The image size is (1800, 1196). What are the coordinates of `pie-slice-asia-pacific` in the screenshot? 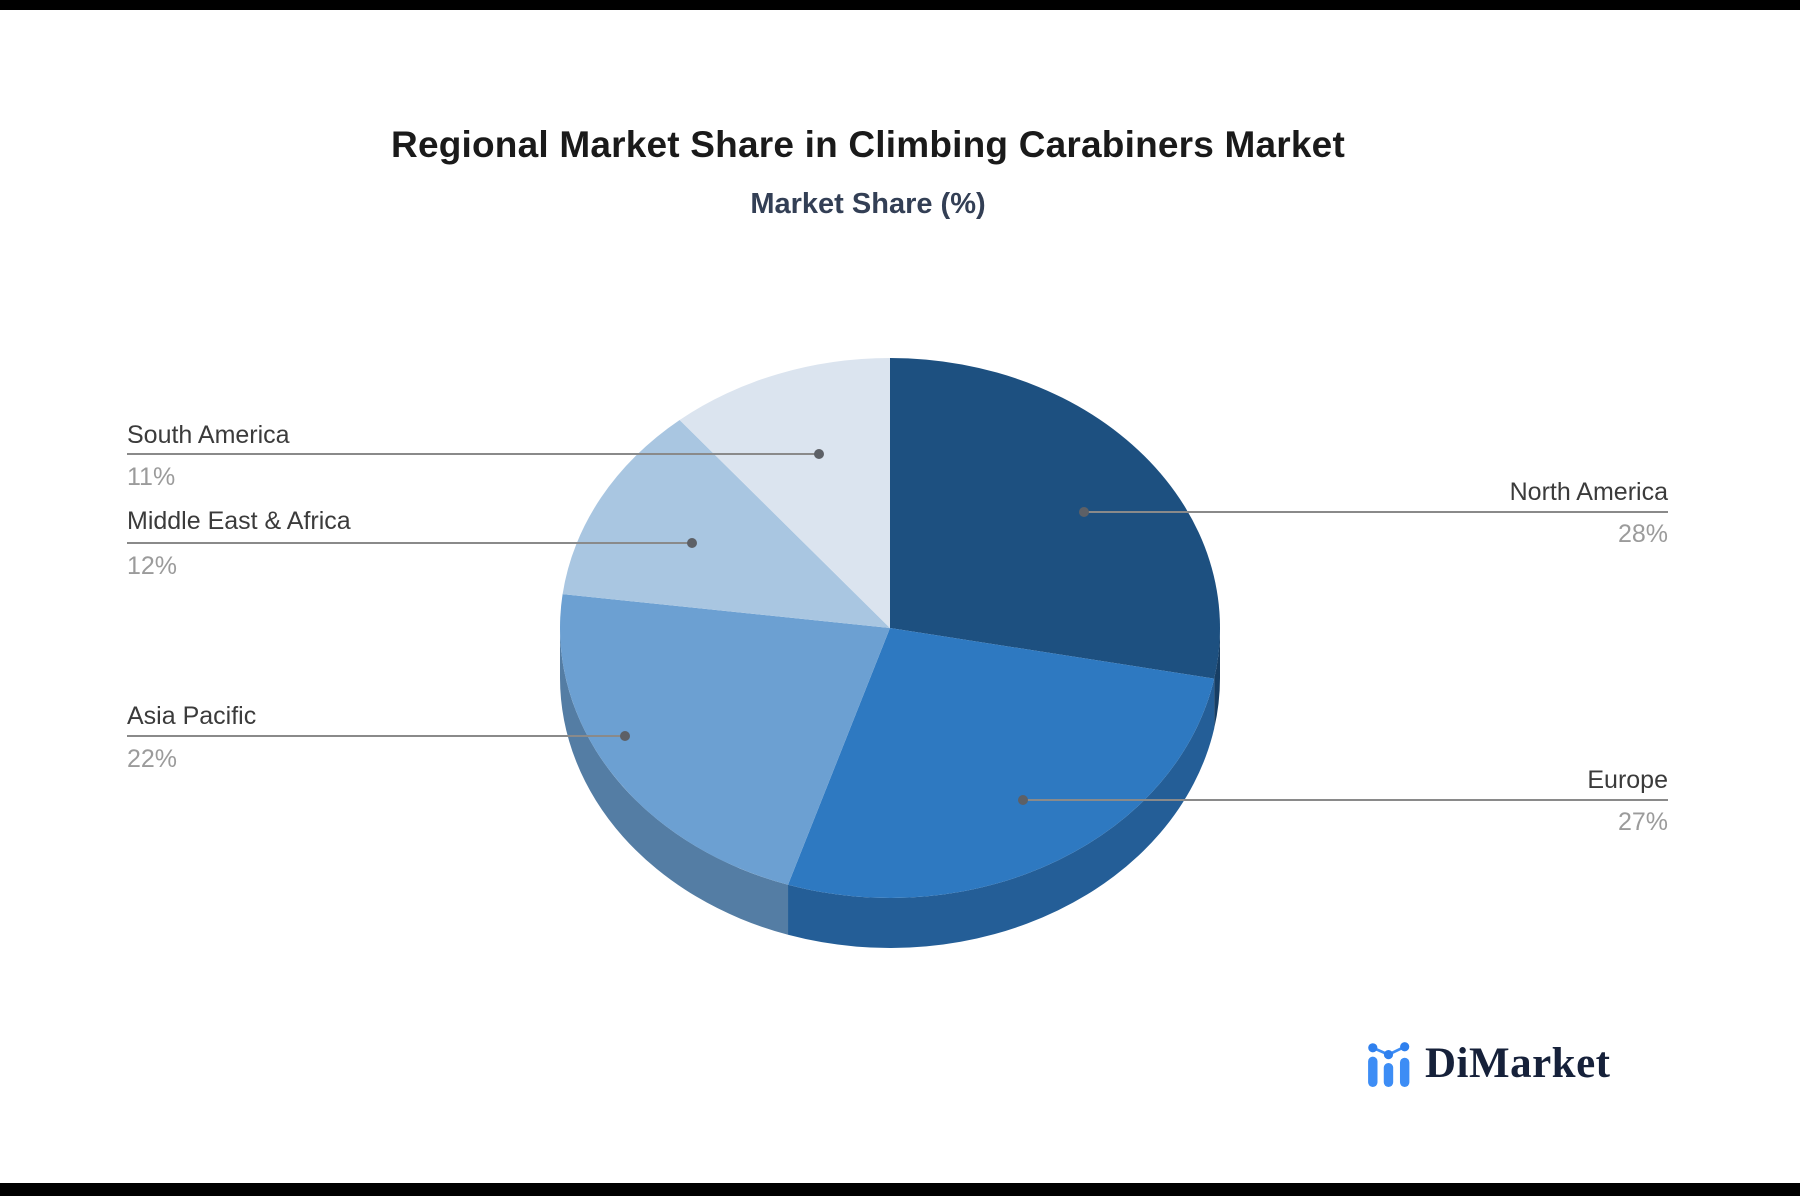 It's located at (725, 739).